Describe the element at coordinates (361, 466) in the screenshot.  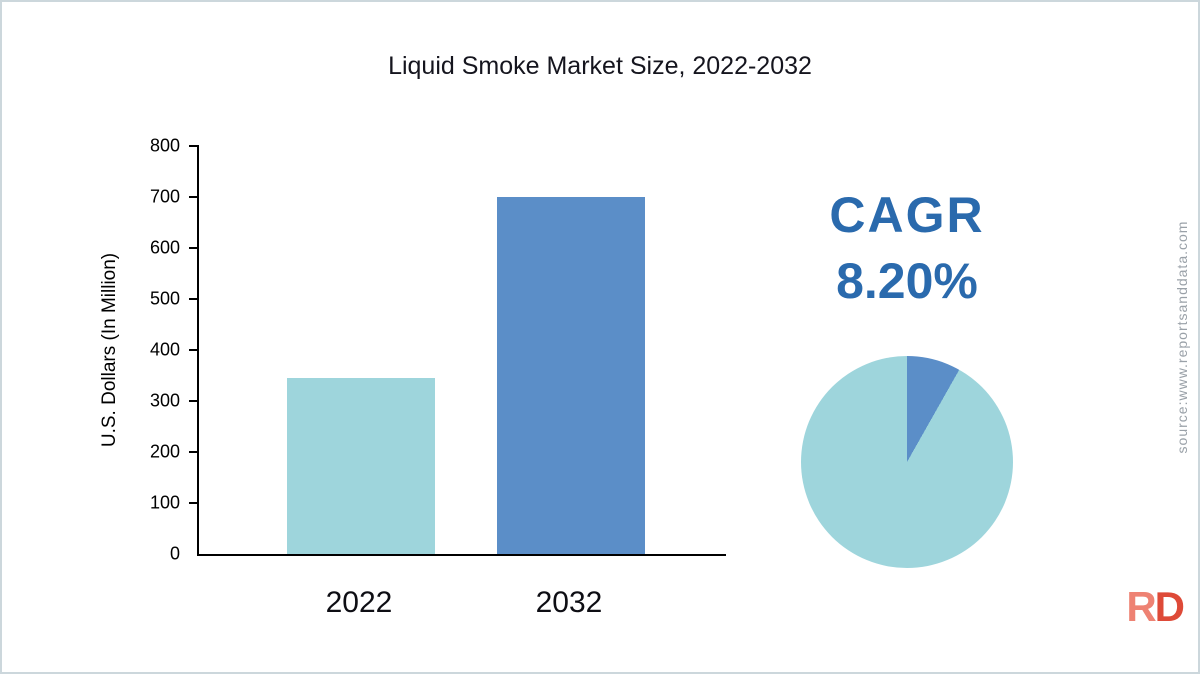
I see `bar-2022` at that location.